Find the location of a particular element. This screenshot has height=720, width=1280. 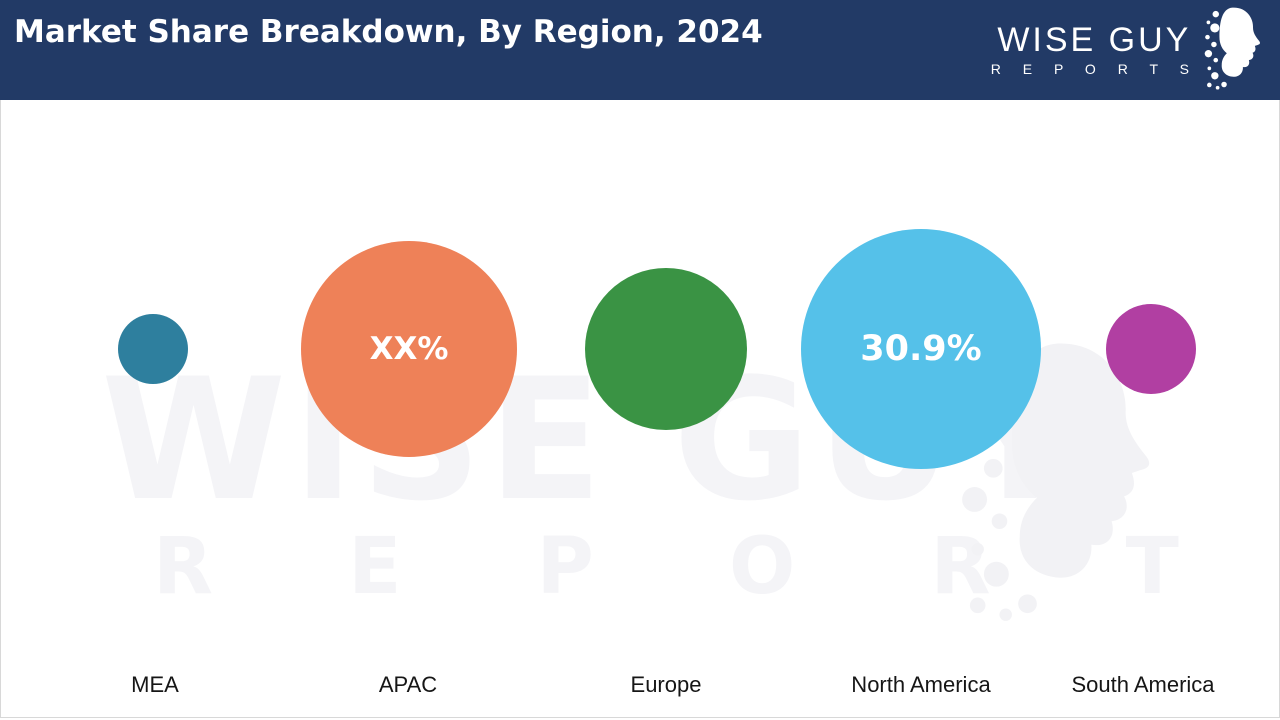

bubble-north-america: 30.9% is located at coordinates (921, 349).